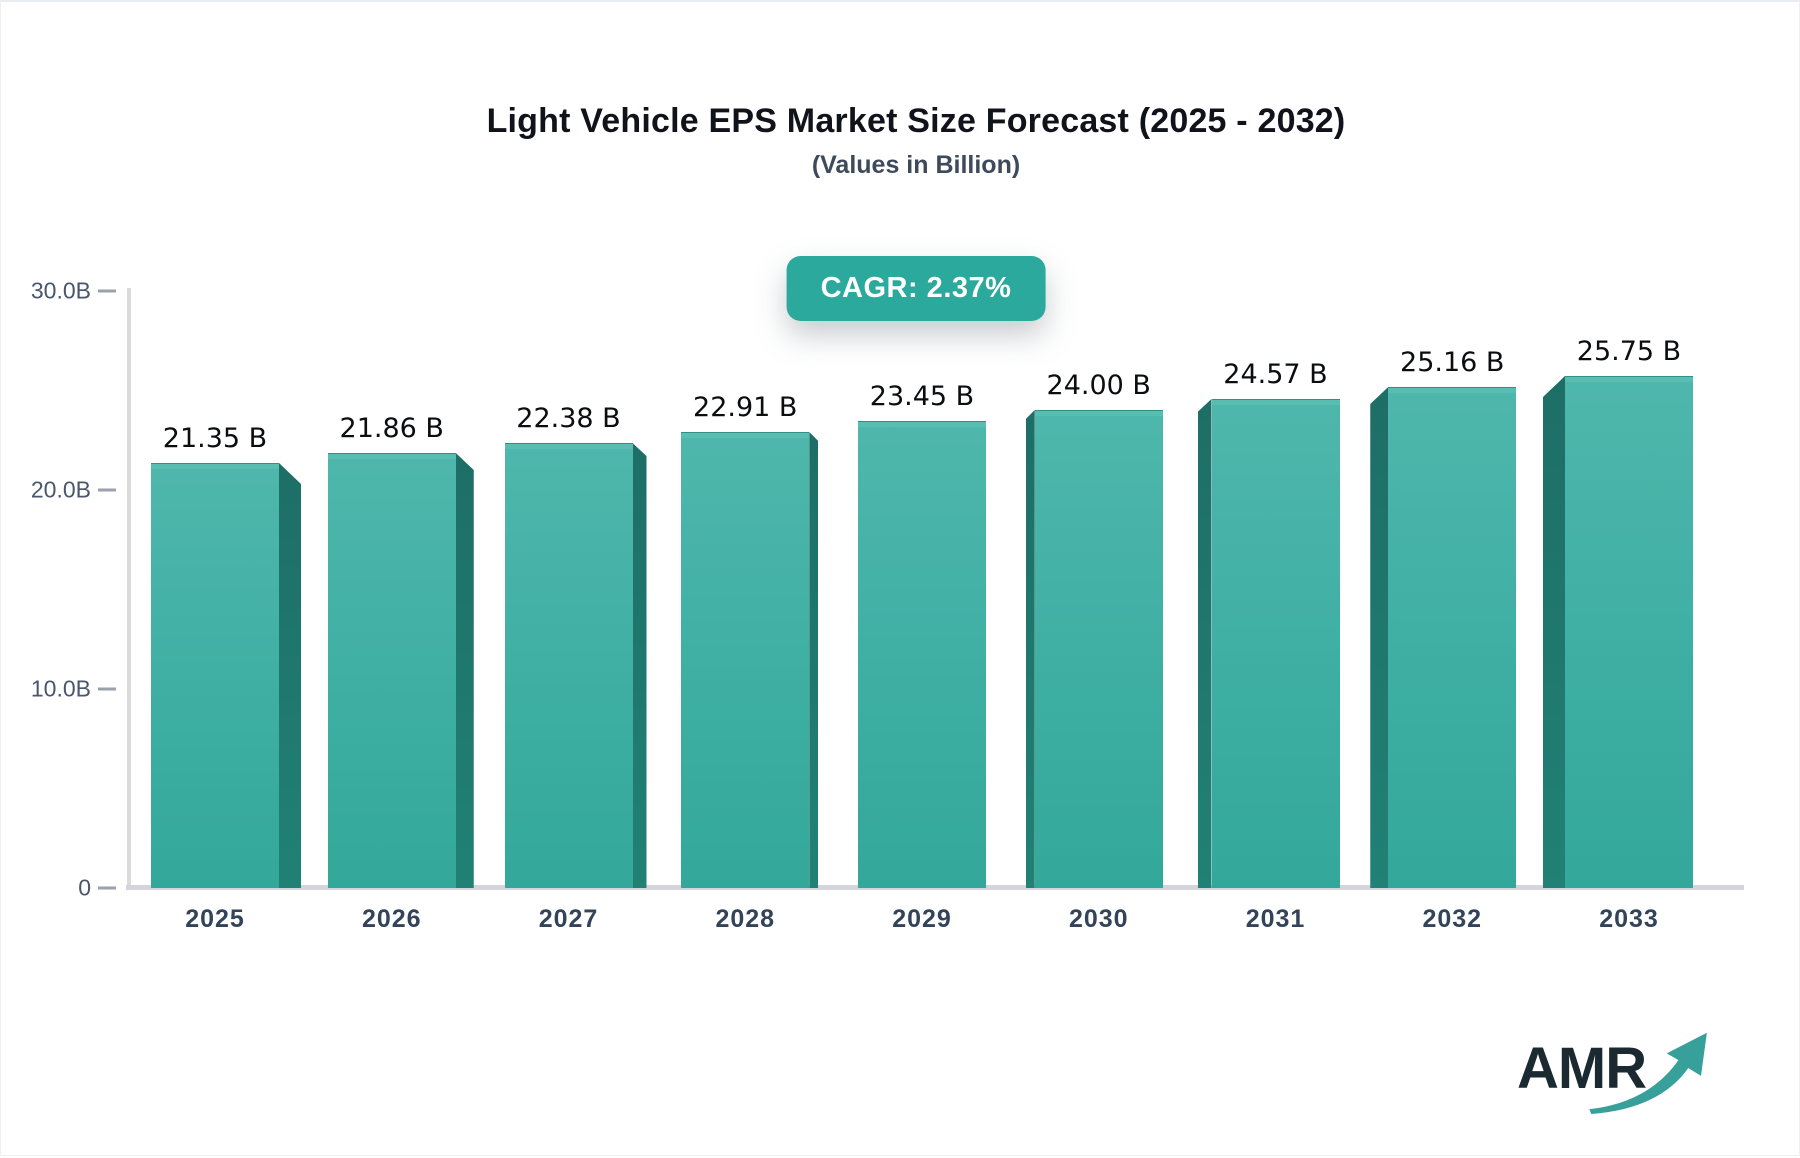 Image resolution: width=1800 pixels, height=1158 pixels. I want to click on bar-2028, so click(745, 660).